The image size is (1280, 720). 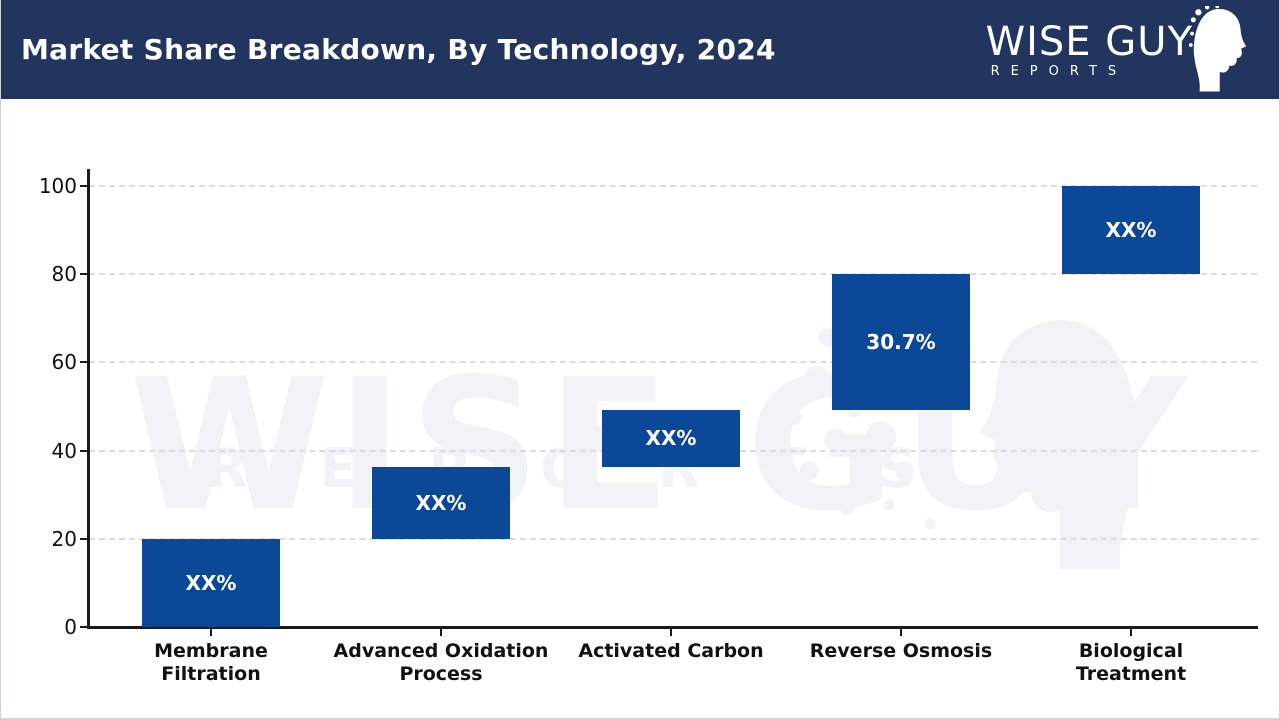 I want to click on logo-text: WISE GUY REPORTS, so click(x=1089, y=50).